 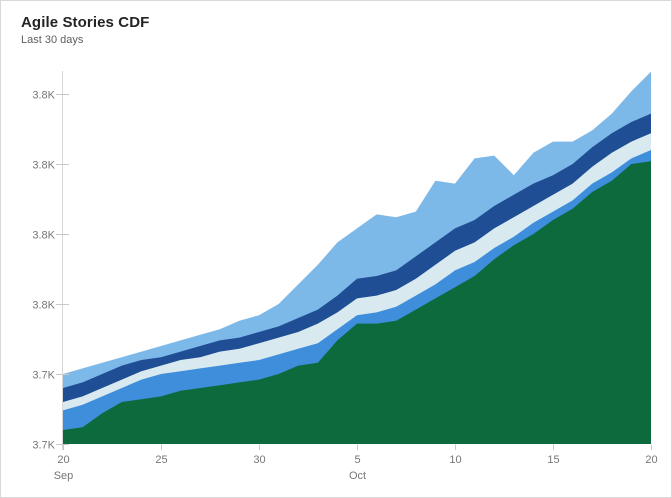 I want to click on x-axis-month-label: Sep, so click(x=64, y=476).